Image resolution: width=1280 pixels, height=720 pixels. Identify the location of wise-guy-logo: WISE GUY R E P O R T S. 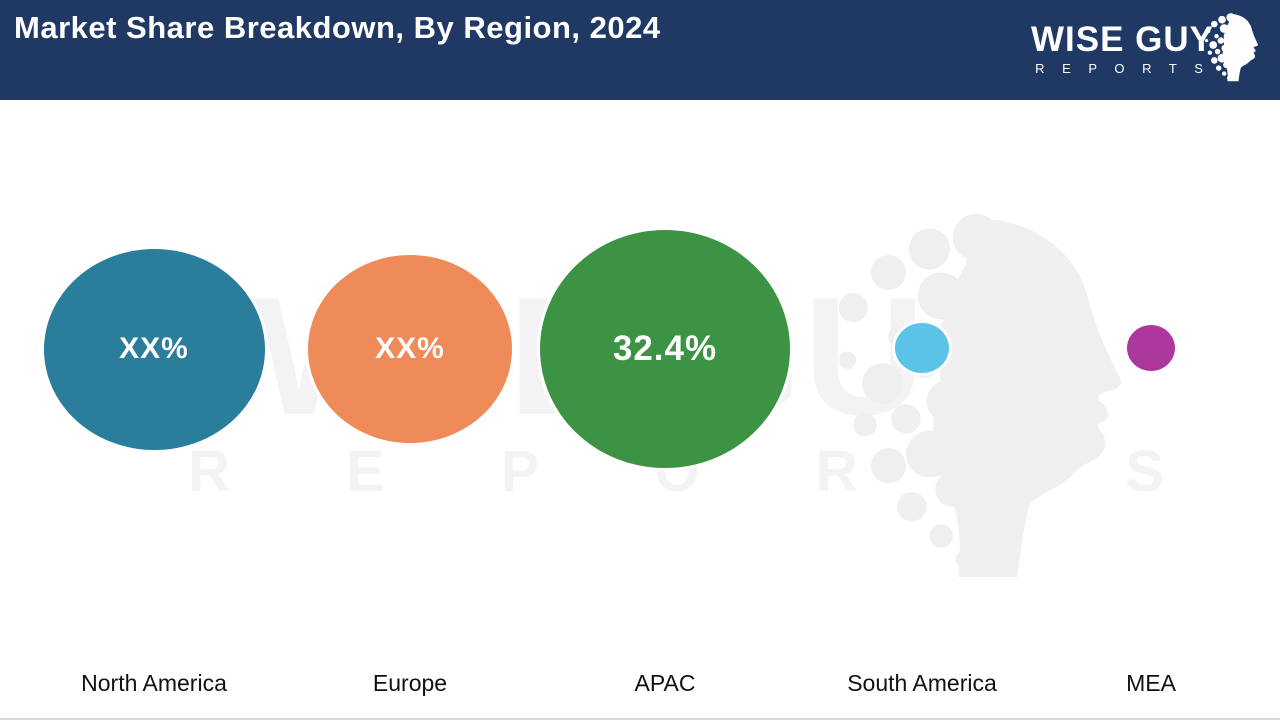
(1148, 50).